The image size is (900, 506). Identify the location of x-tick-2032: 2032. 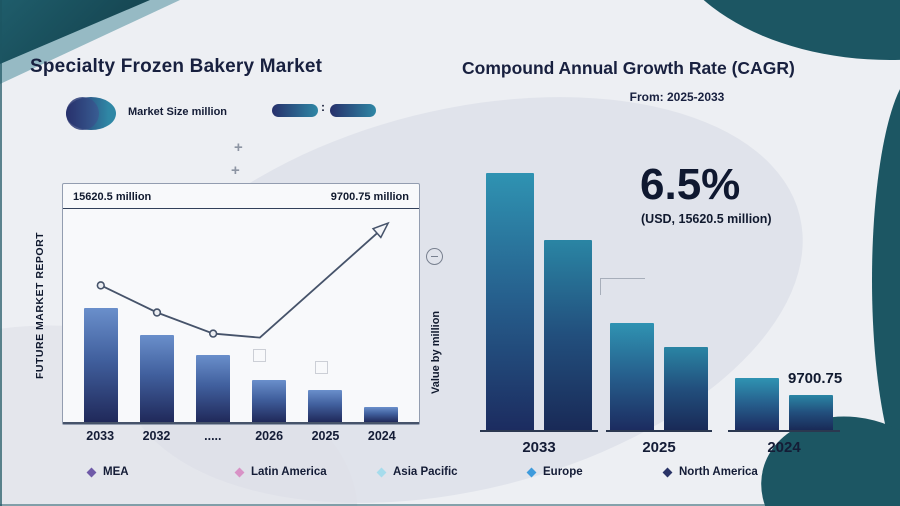
(156, 436).